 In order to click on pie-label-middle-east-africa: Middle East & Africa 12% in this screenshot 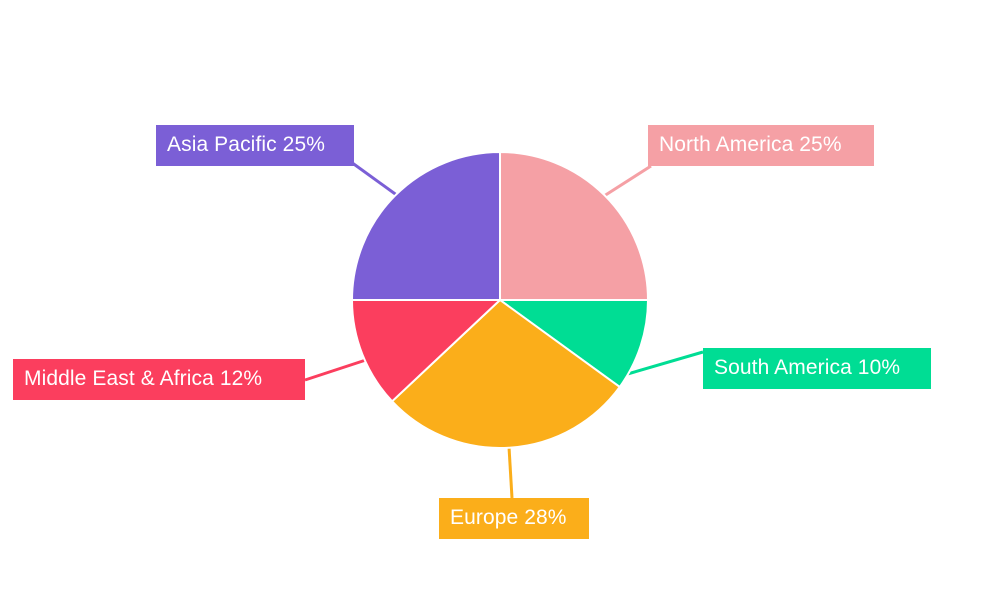, I will do `click(159, 379)`.